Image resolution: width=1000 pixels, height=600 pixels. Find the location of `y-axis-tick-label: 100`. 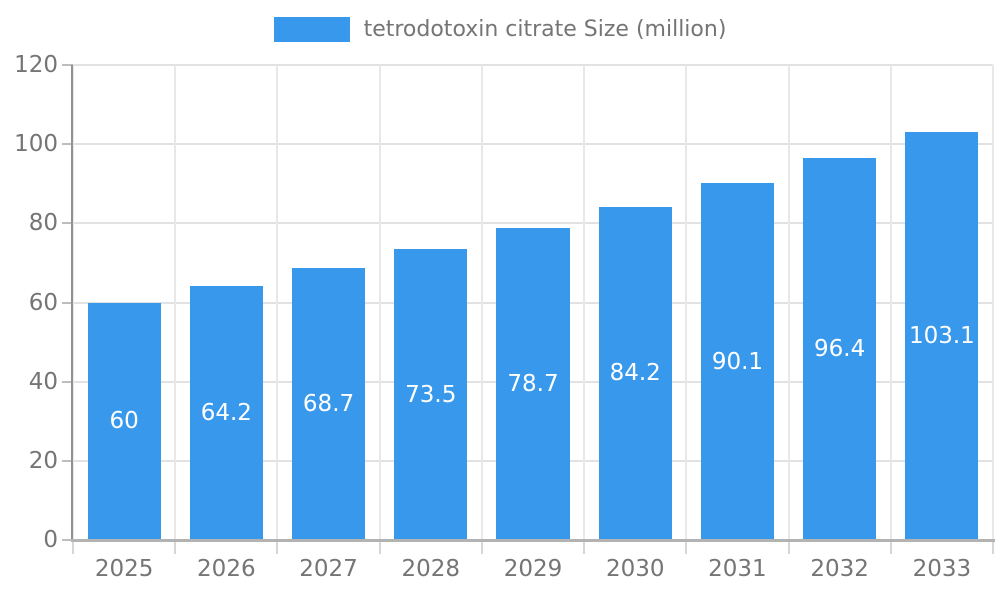

y-axis-tick-label: 100 is located at coordinates (36, 144).